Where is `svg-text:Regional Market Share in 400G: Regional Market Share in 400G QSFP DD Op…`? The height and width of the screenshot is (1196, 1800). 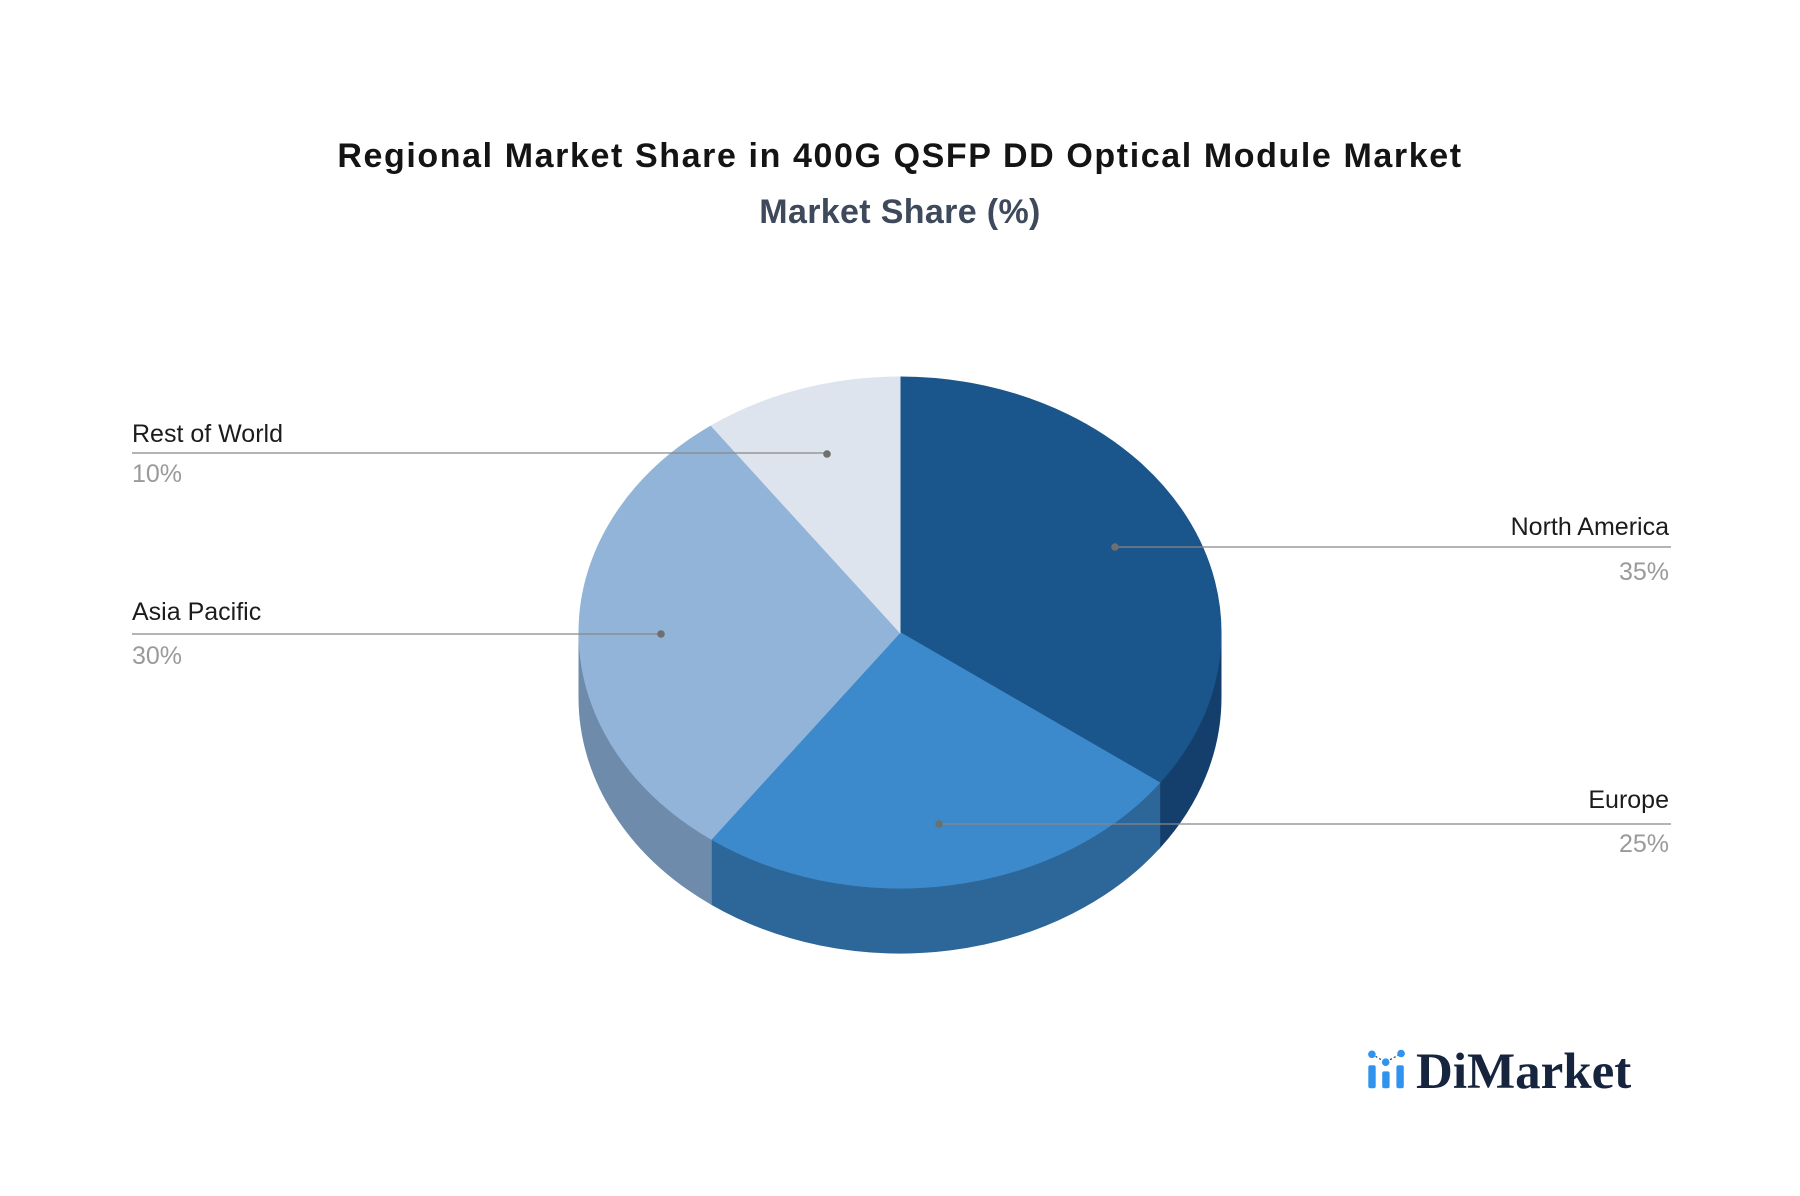
svg-text:Regional Market Share in 400G: Regional Market Share in 400G QSFP DD Op… is located at coordinates (899, 156).